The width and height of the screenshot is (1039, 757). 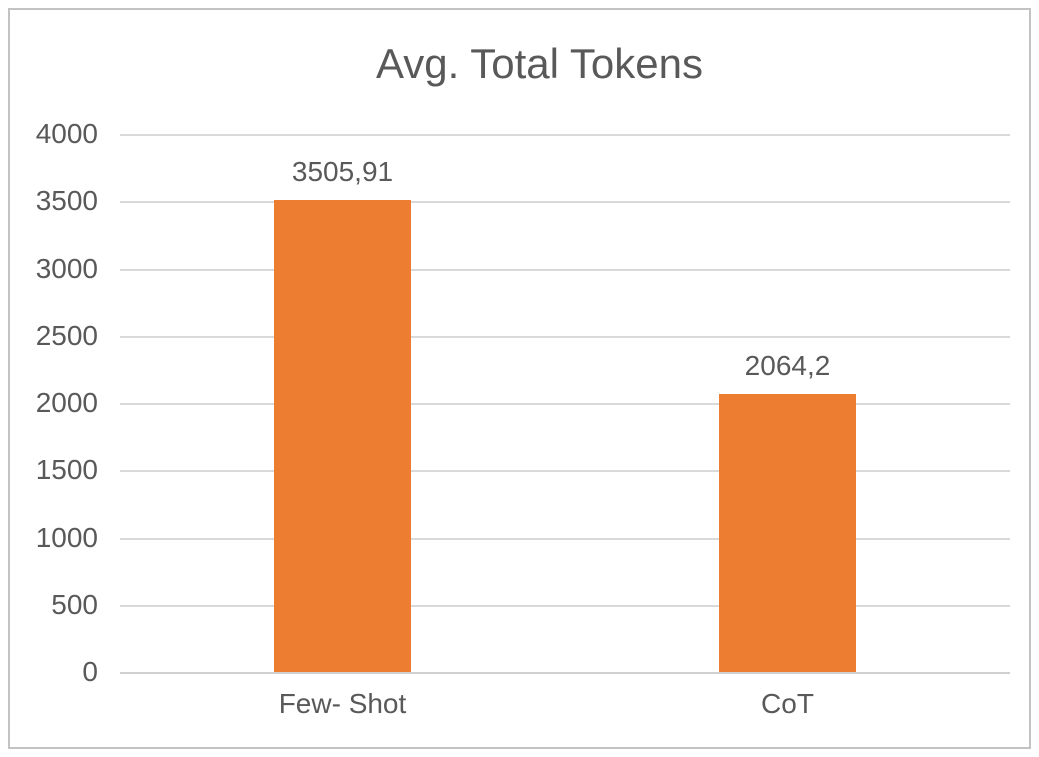 I want to click on y-axis-tick-label: 500, so click(x=74, y=604).